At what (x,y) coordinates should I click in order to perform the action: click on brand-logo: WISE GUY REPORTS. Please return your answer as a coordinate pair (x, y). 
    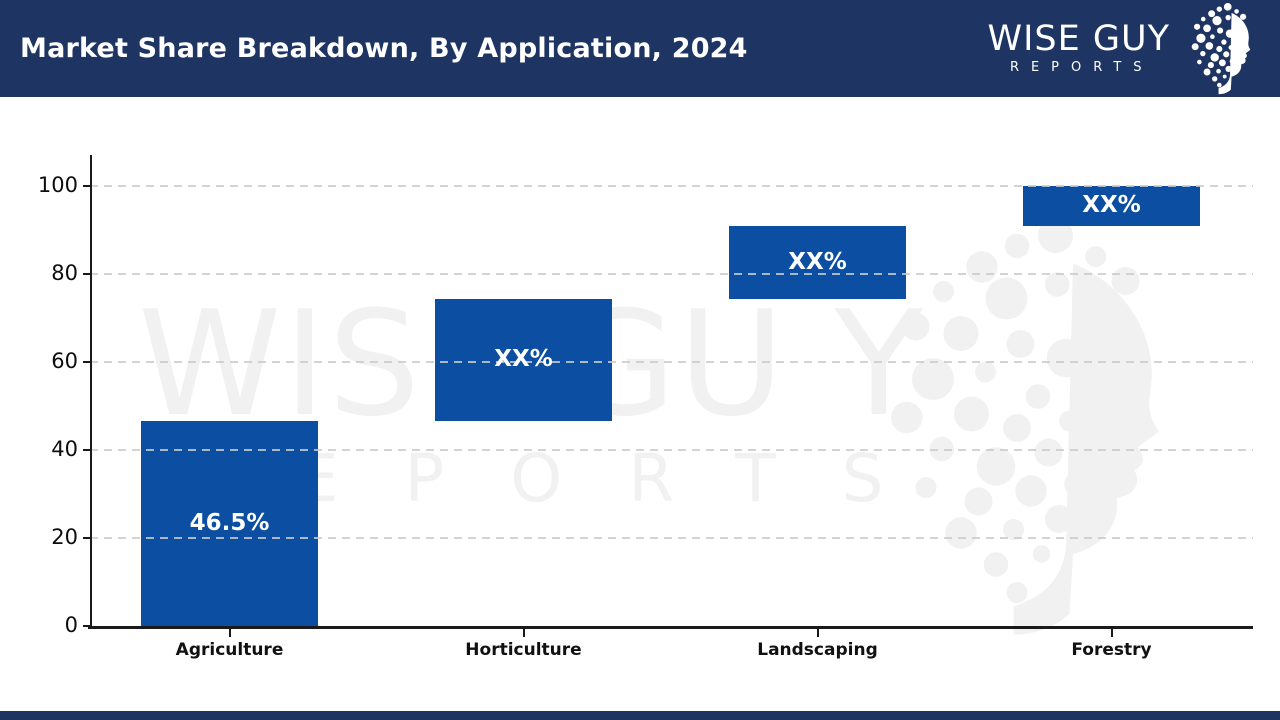
    Looking at the image, I should click on (1128, 48).